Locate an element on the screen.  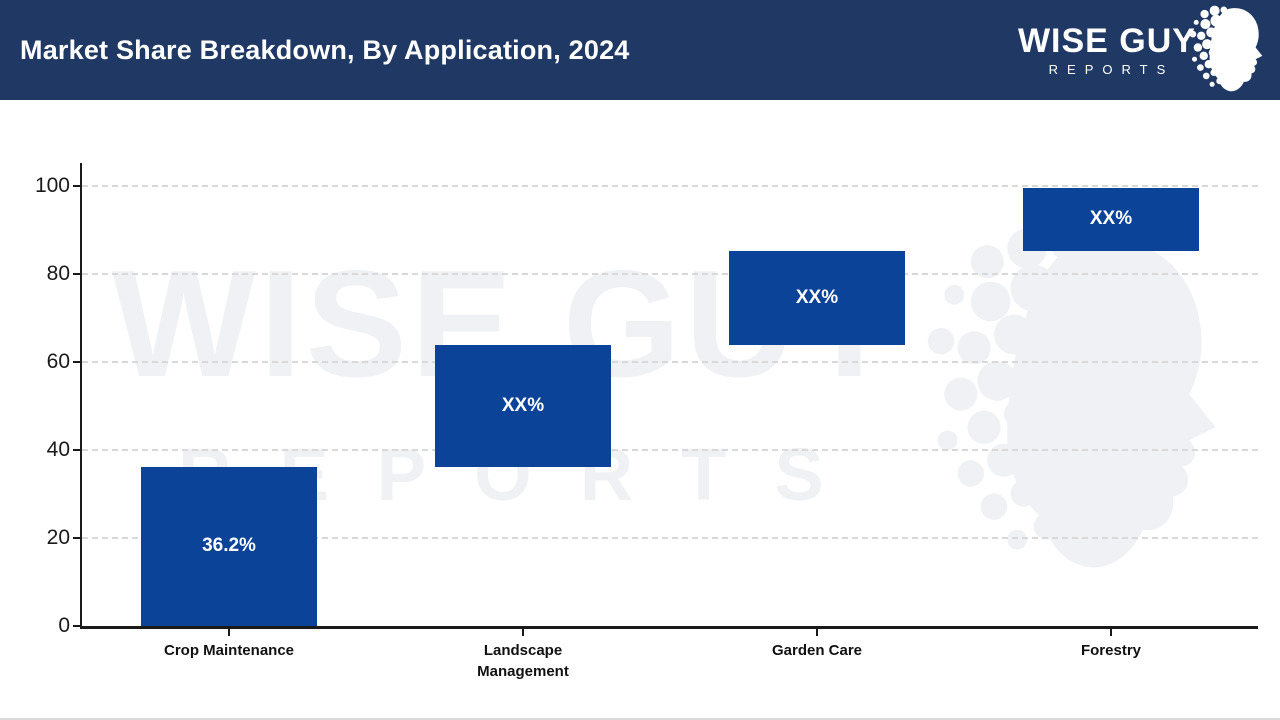
watermark-head-icon is located at coordinates (1071, 398).